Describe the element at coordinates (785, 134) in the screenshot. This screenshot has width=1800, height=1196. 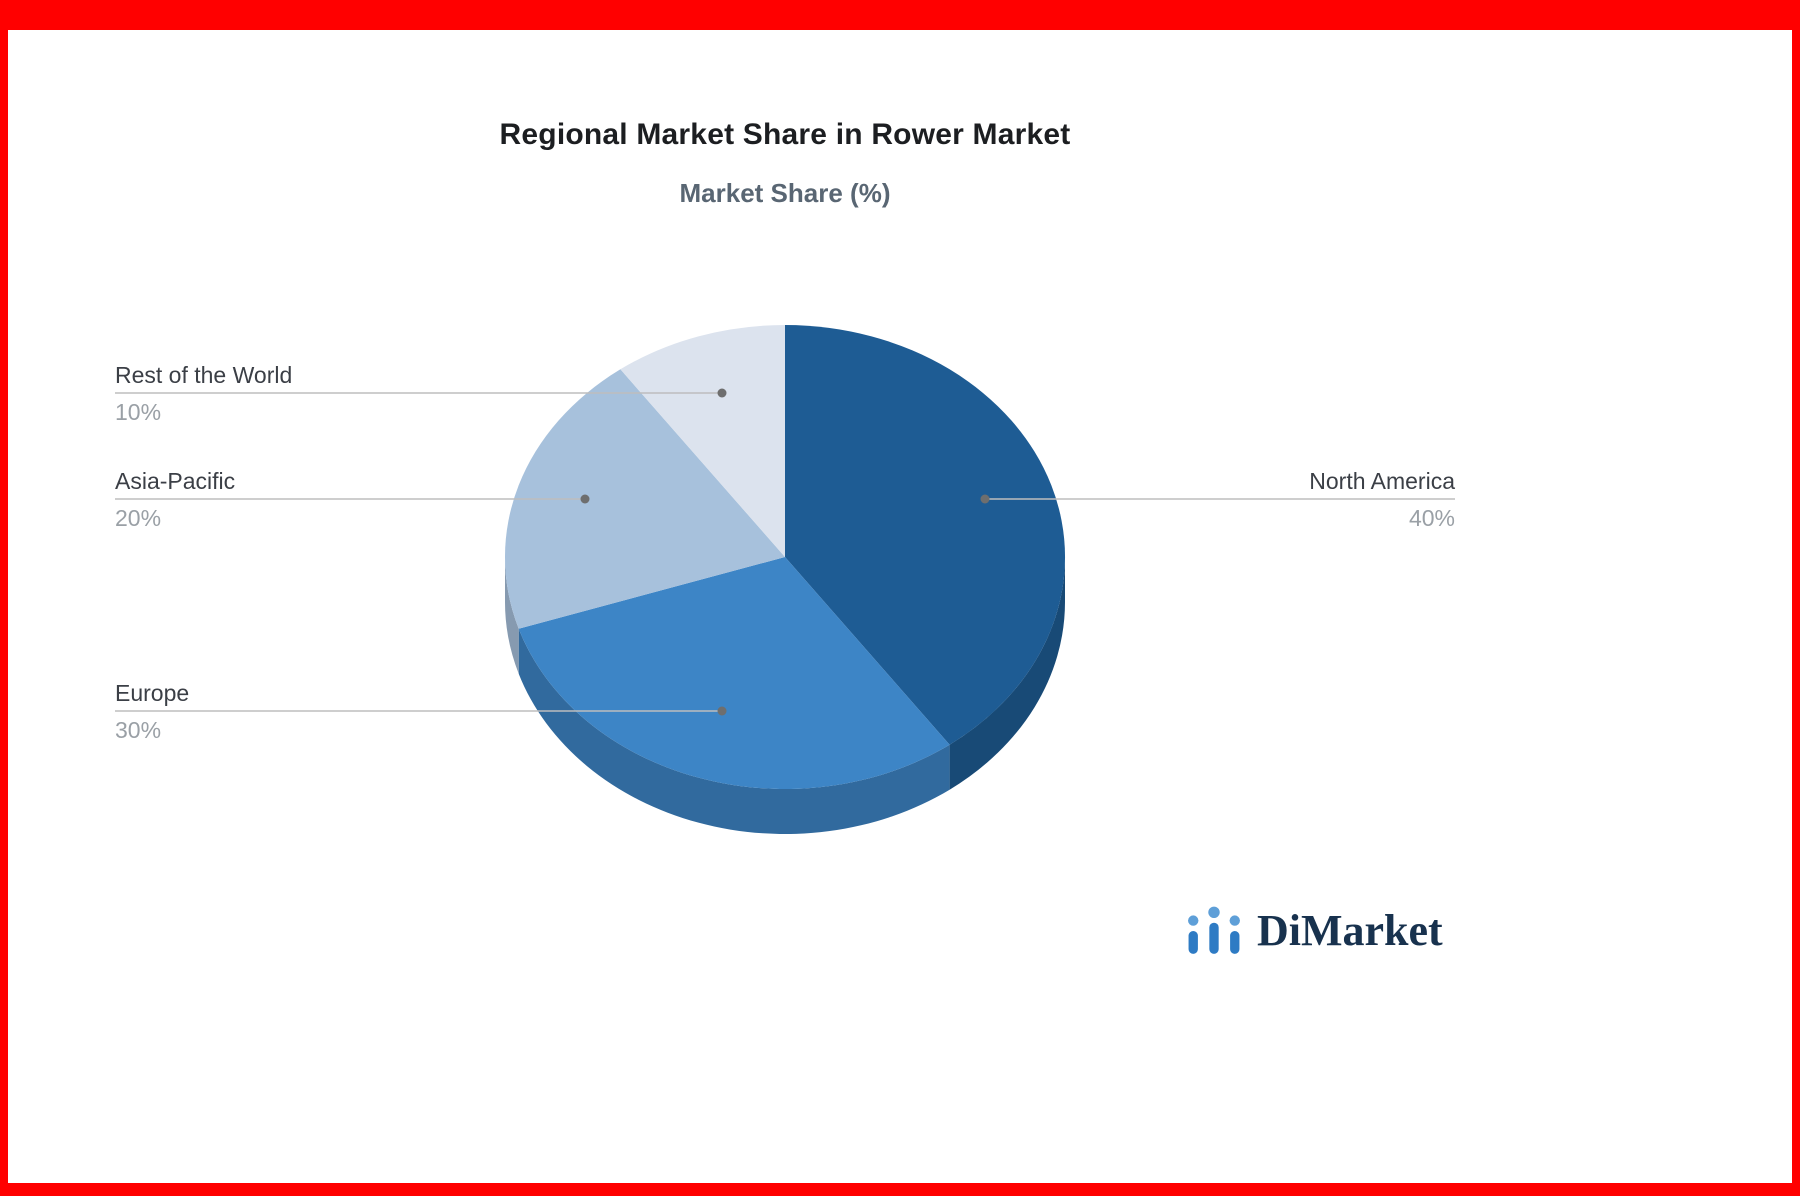
I see `chart-title: Regional Market Share in Rower Market` at that location.